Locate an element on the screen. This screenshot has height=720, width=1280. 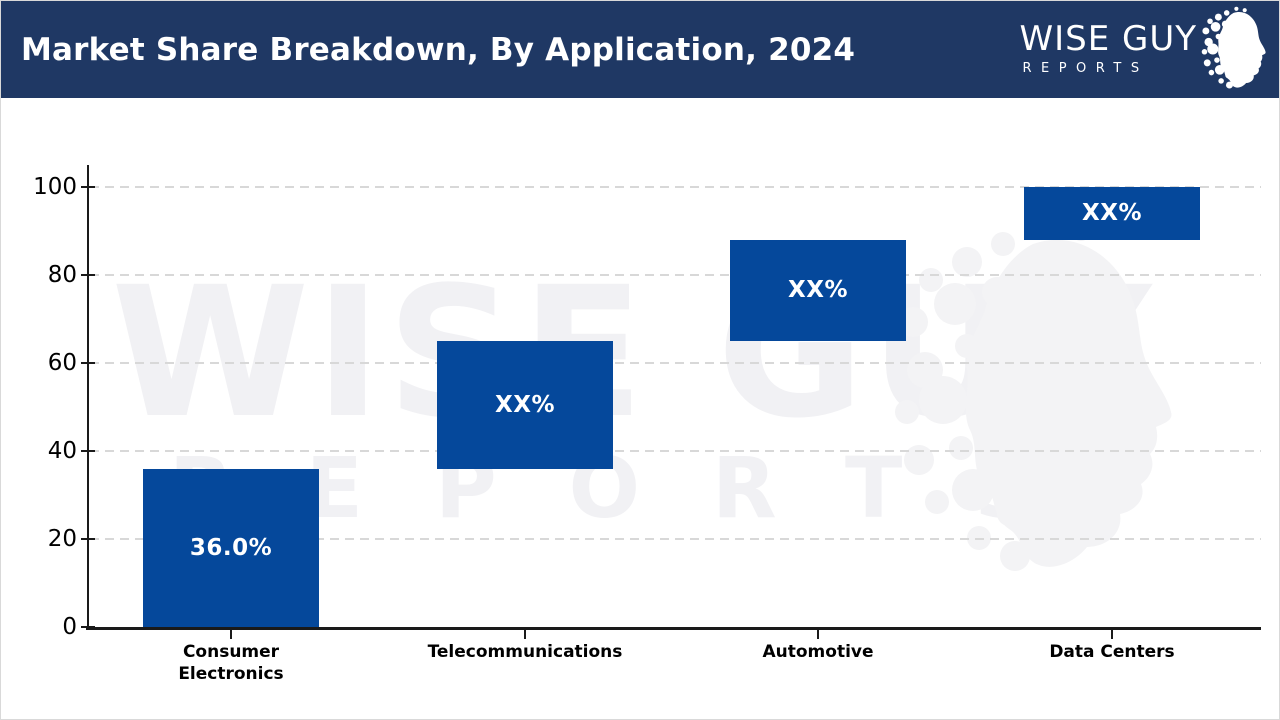
y-tick-label: 60 is located at coordinates (62, 363).